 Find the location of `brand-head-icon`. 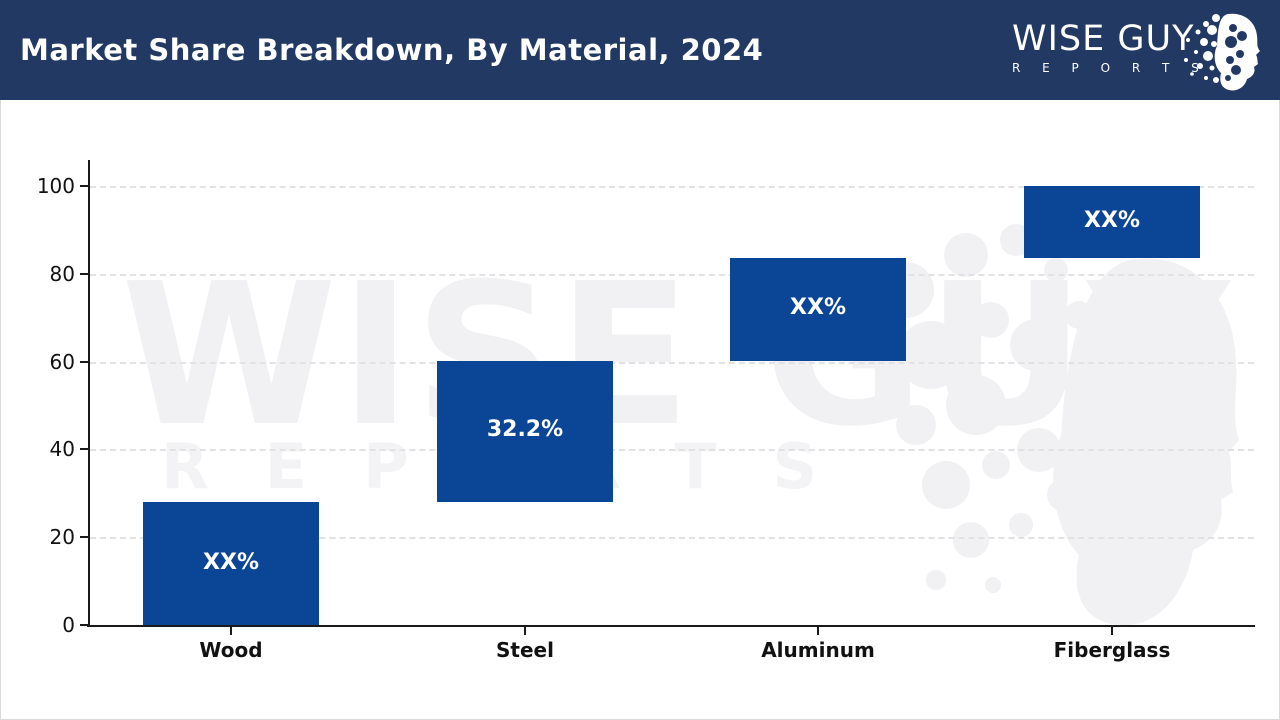

brand-head-icon is located at coordinates (1222, 52).